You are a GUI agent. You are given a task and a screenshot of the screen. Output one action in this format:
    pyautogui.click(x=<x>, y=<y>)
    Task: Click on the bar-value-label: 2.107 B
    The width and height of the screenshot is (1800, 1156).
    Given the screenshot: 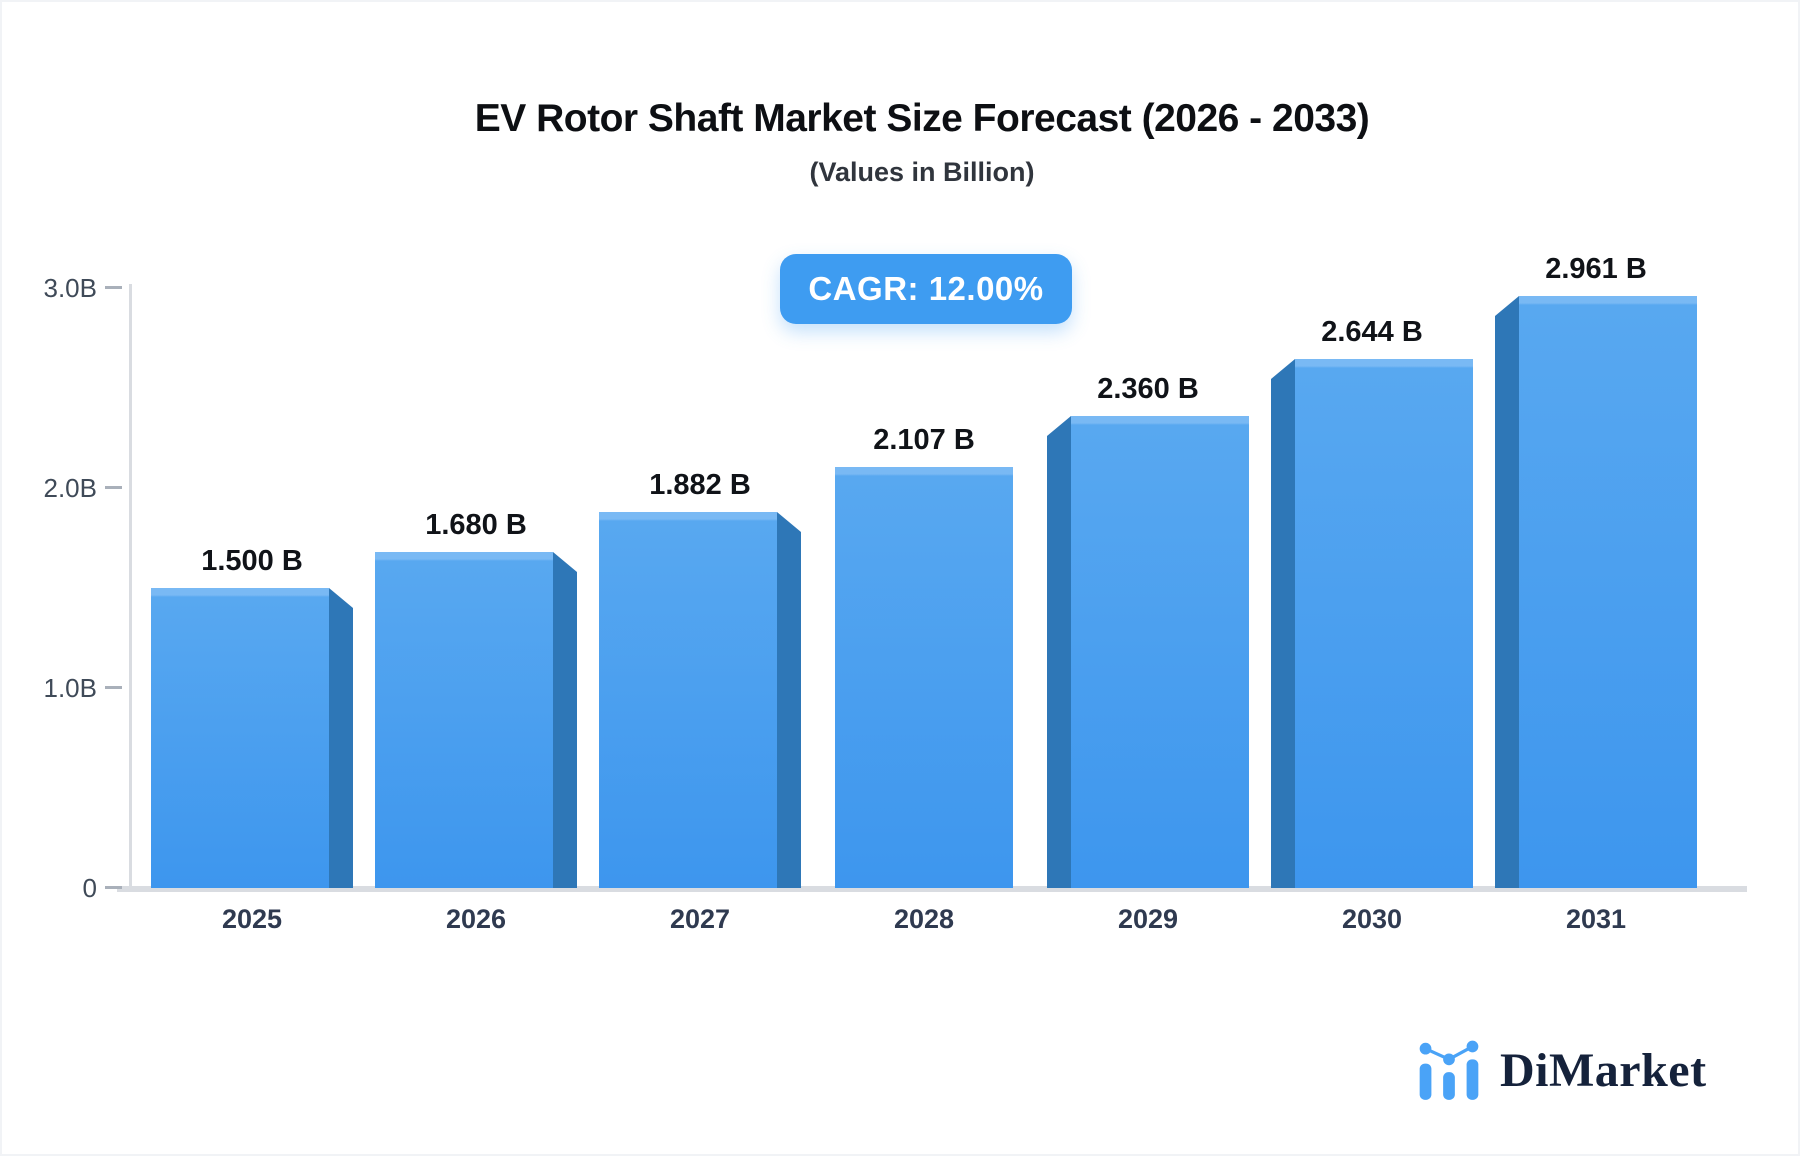 What is the action you would take?
    pyautogui.click(x=924, y=440)
    